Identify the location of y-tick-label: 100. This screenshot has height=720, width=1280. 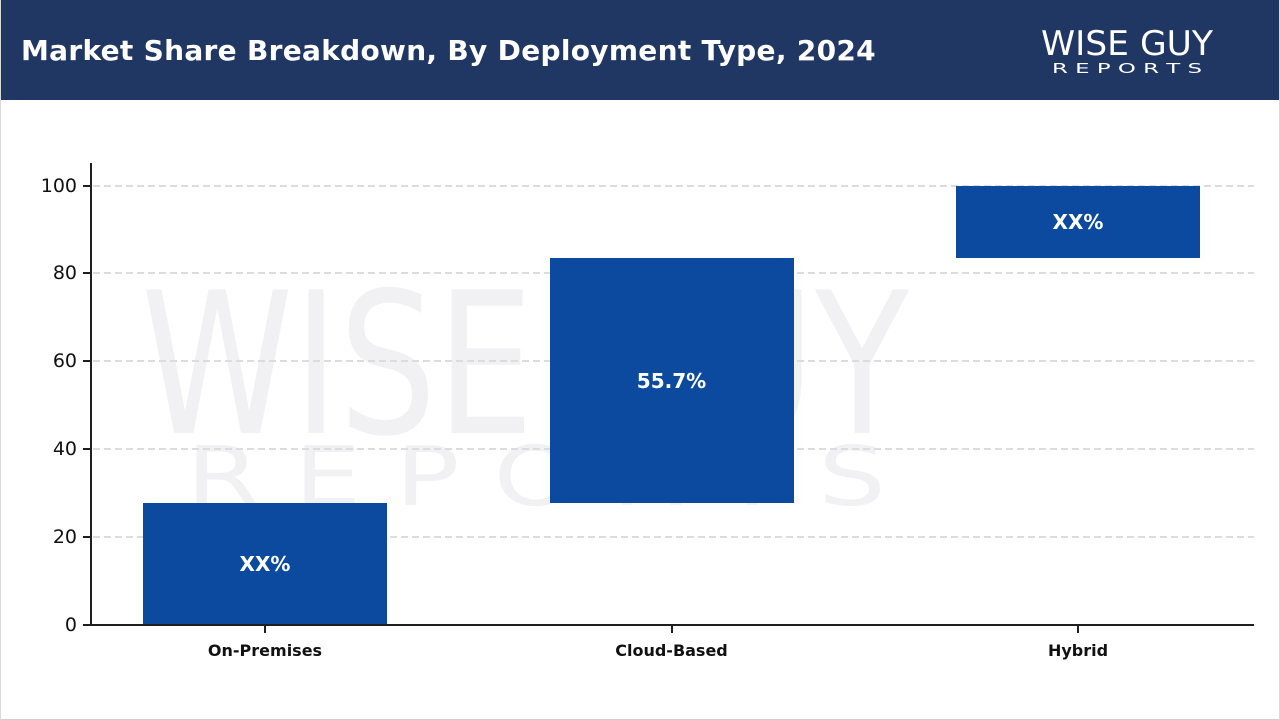
(58, 185).